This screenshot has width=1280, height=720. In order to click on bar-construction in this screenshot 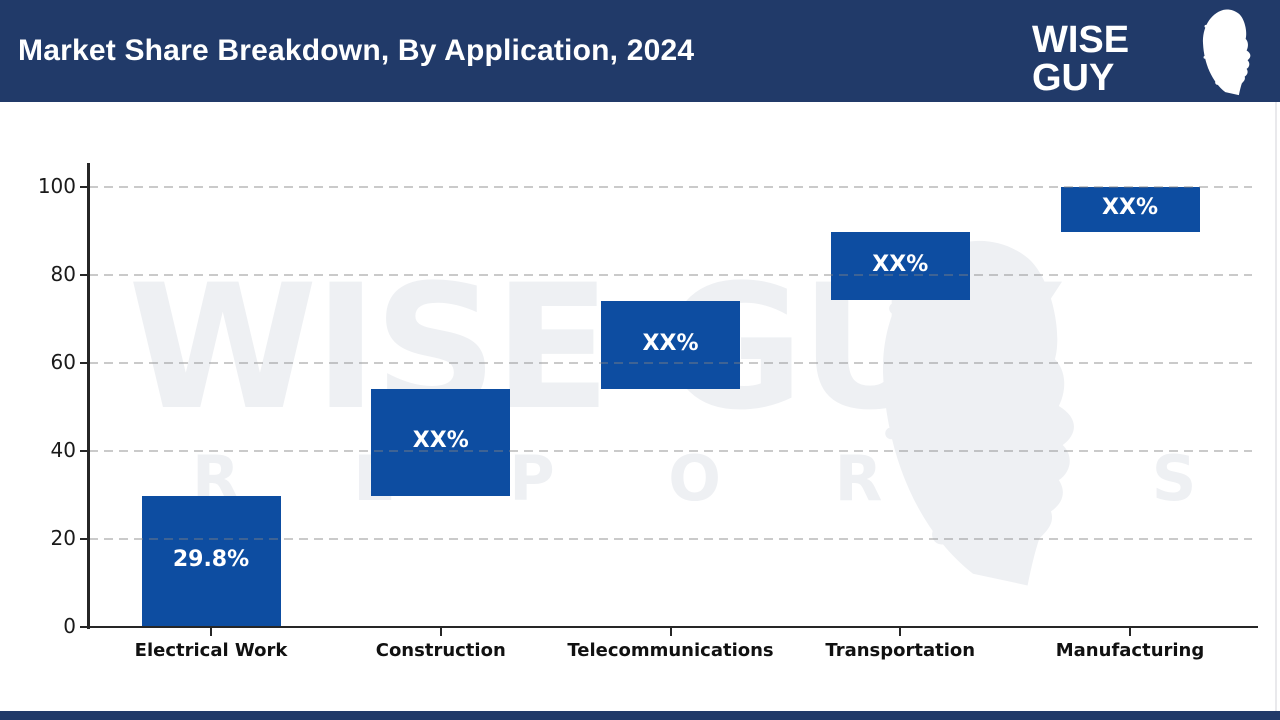, I will do `click(441, 442)`.